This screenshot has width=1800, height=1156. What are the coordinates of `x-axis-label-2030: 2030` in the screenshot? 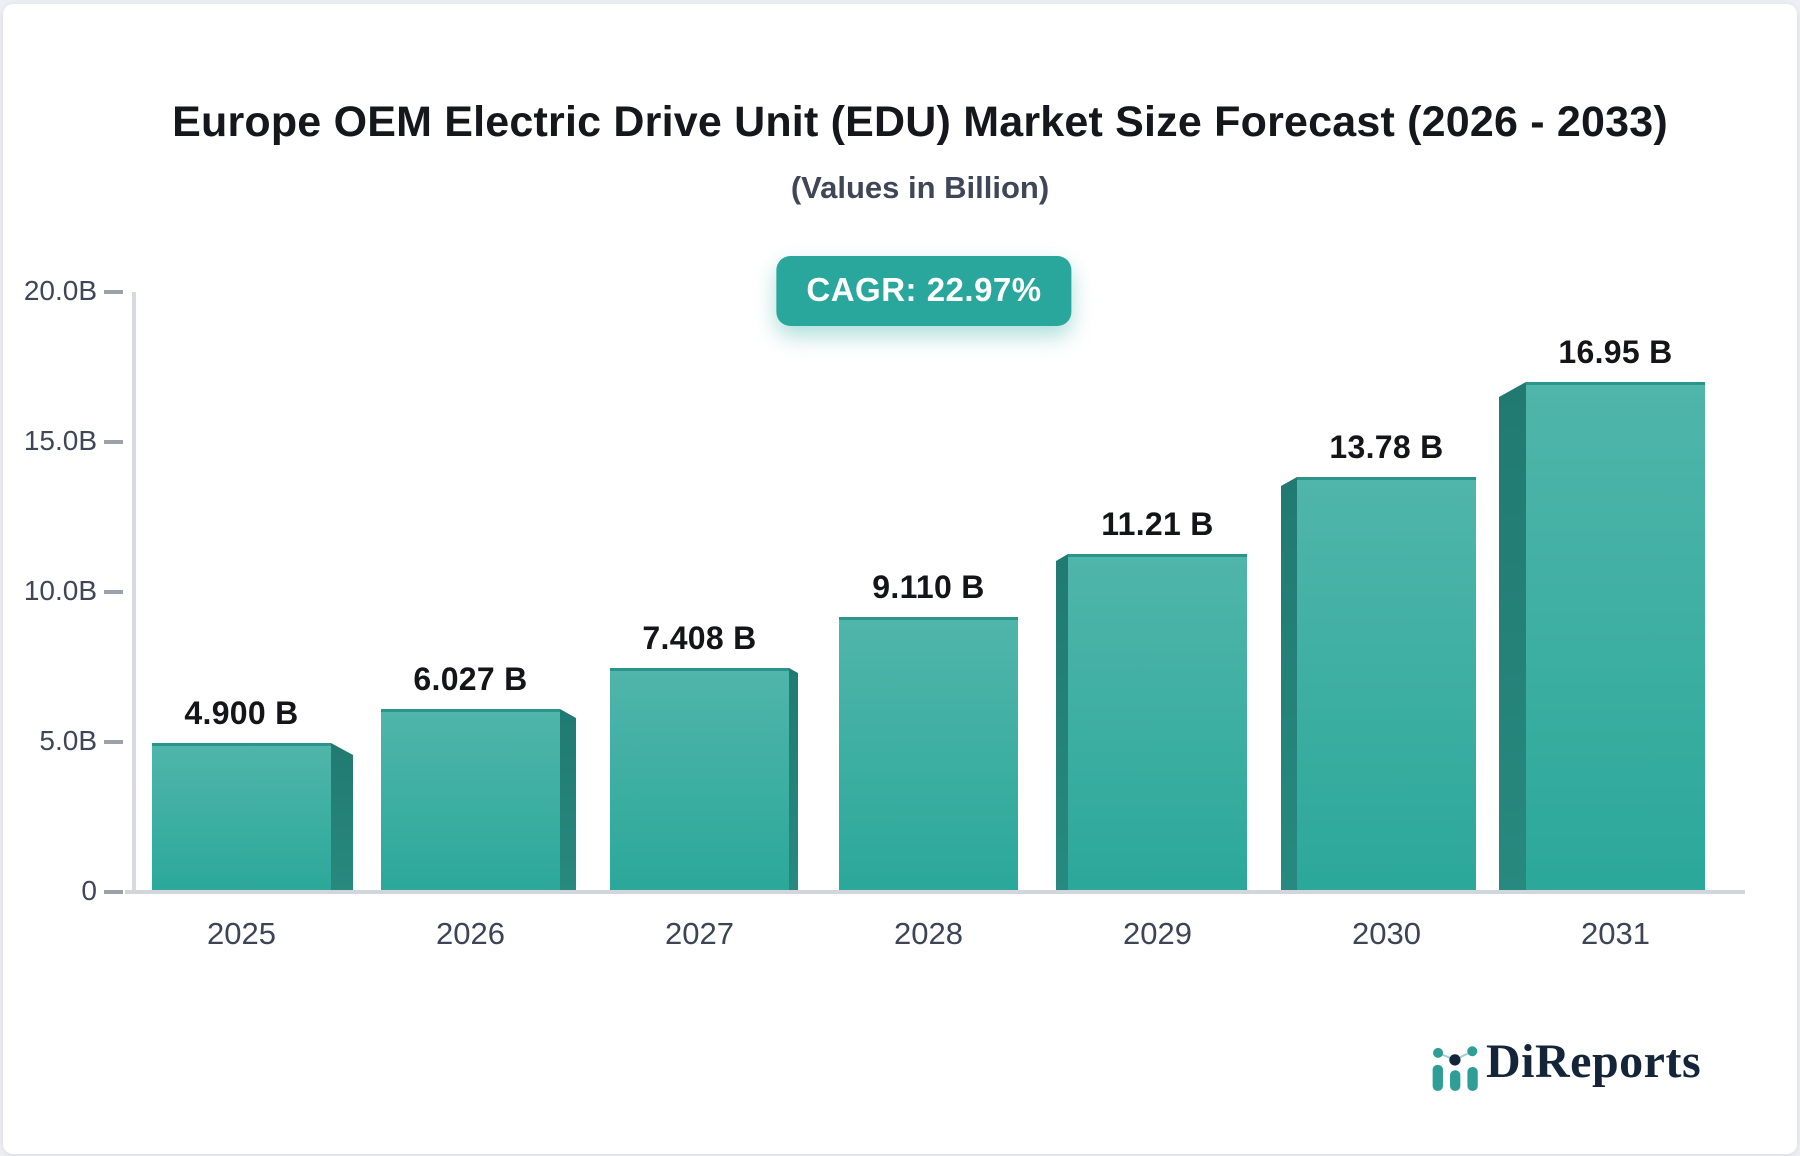 It's located at (1386, 933).